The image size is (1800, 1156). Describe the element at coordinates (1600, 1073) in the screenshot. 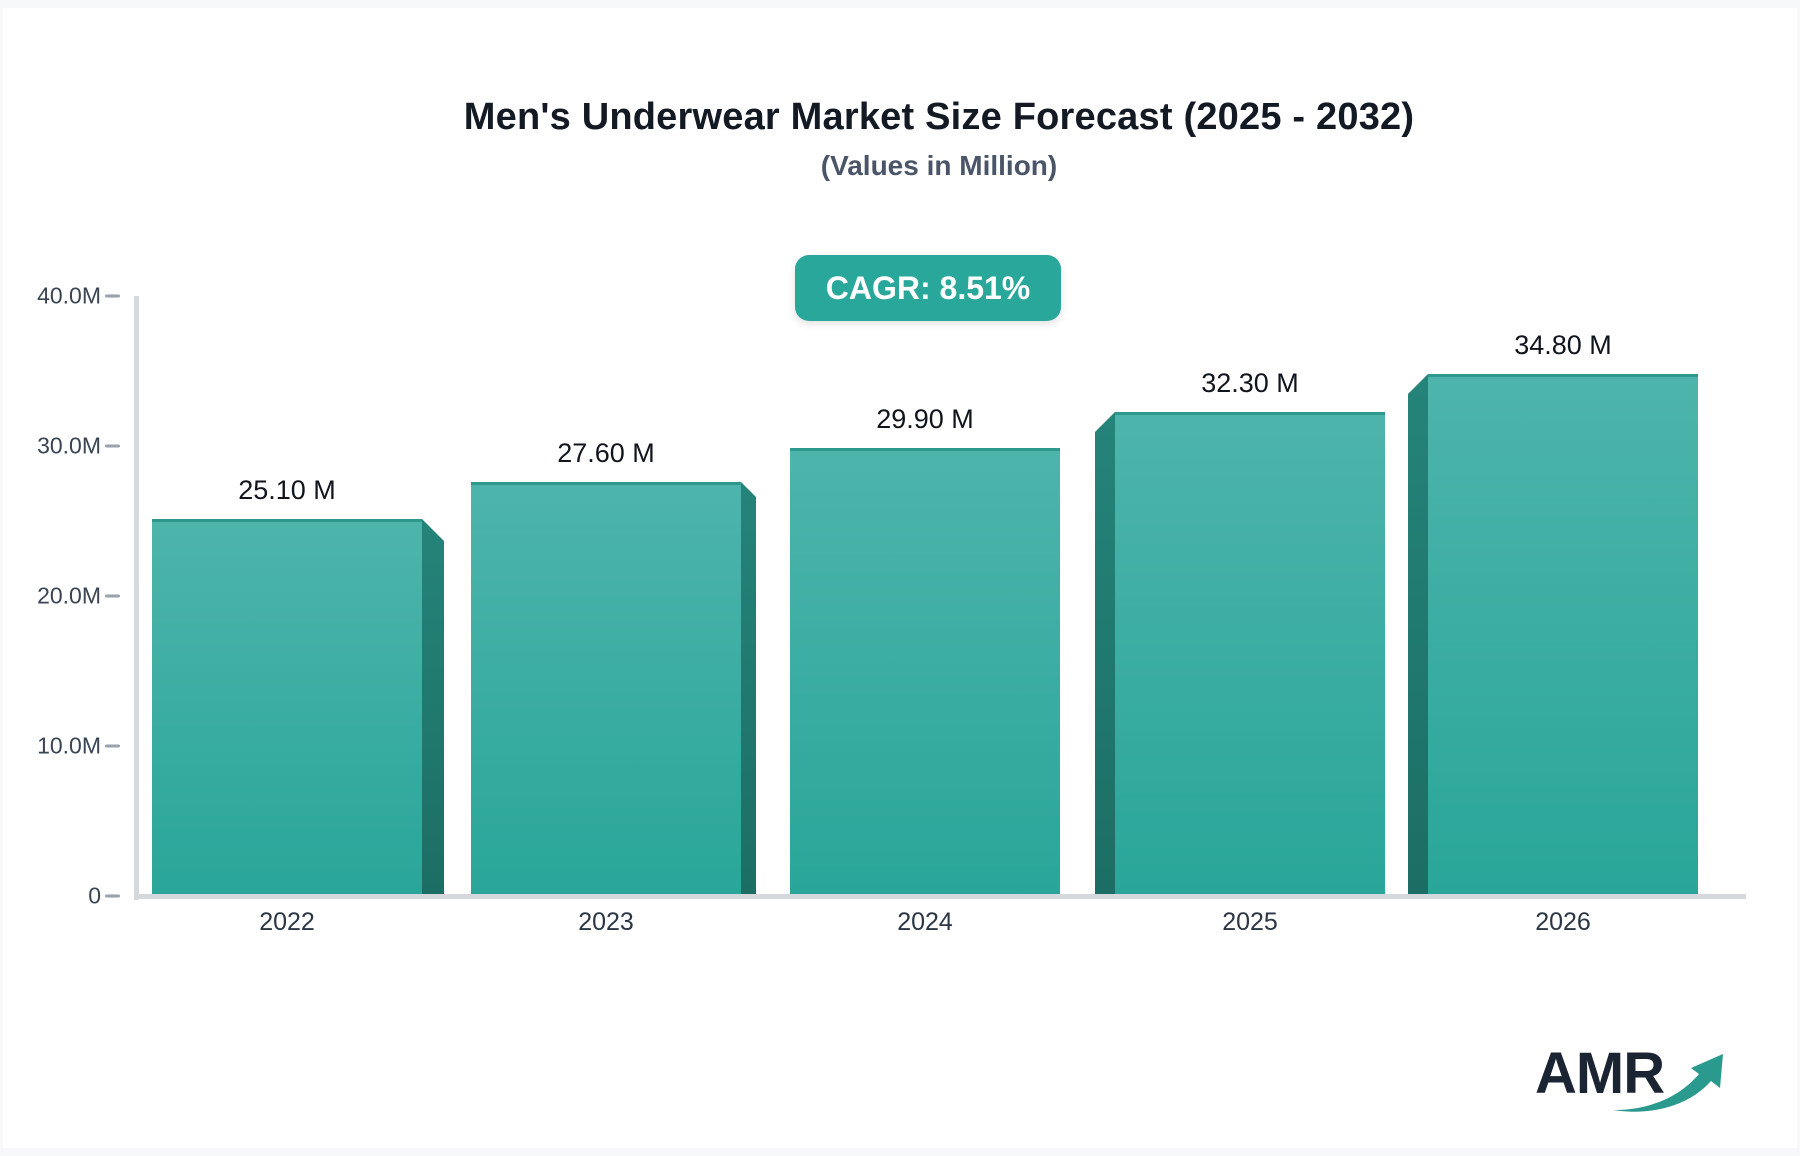

I see `amr-logo-text: AMR` at that location.